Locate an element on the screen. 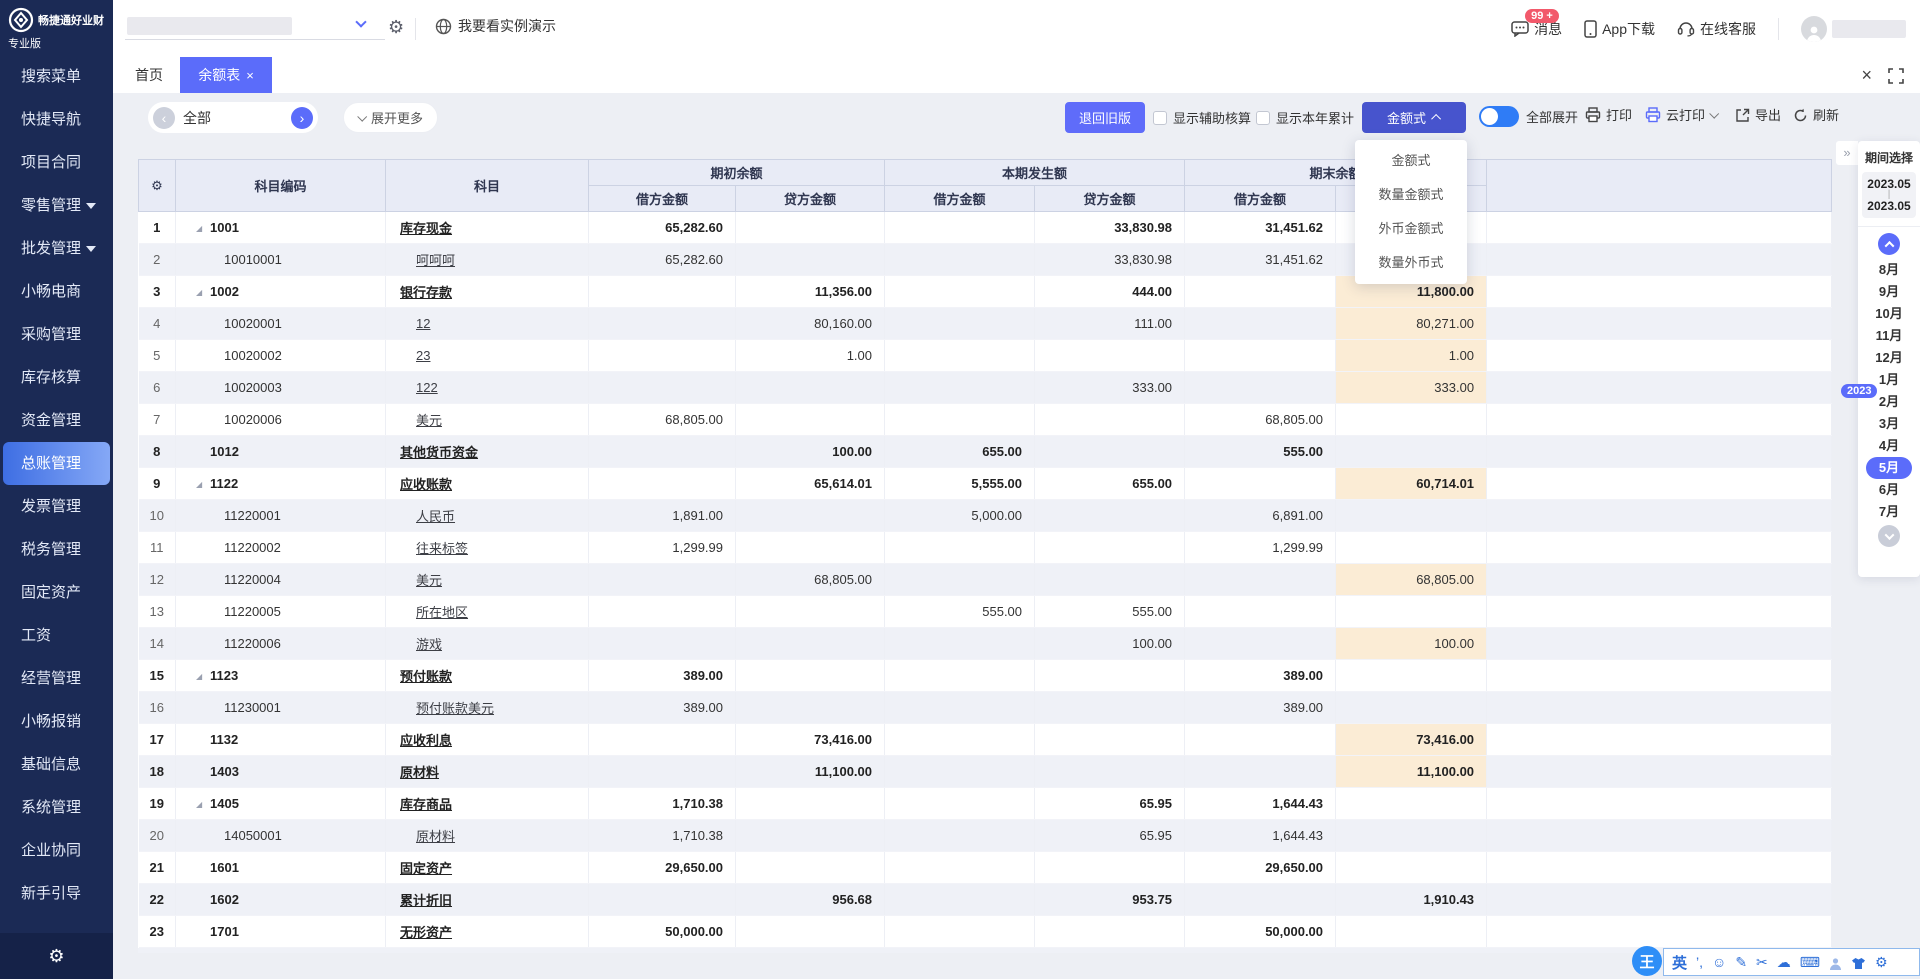 This screenshot has height=979, width=1920. sidebar-item: 小畅电商 is located at coordinates (51, 291).